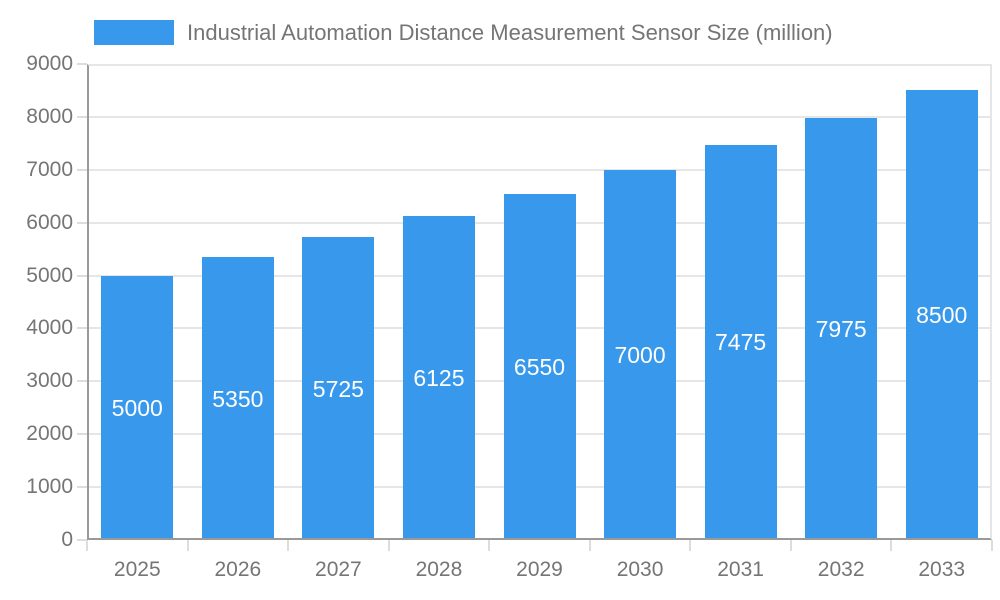  What do you see at coordinates (49, 116) in the screenshot?
I see `y-axis-label: 8000` at bounding box center [49, 116].